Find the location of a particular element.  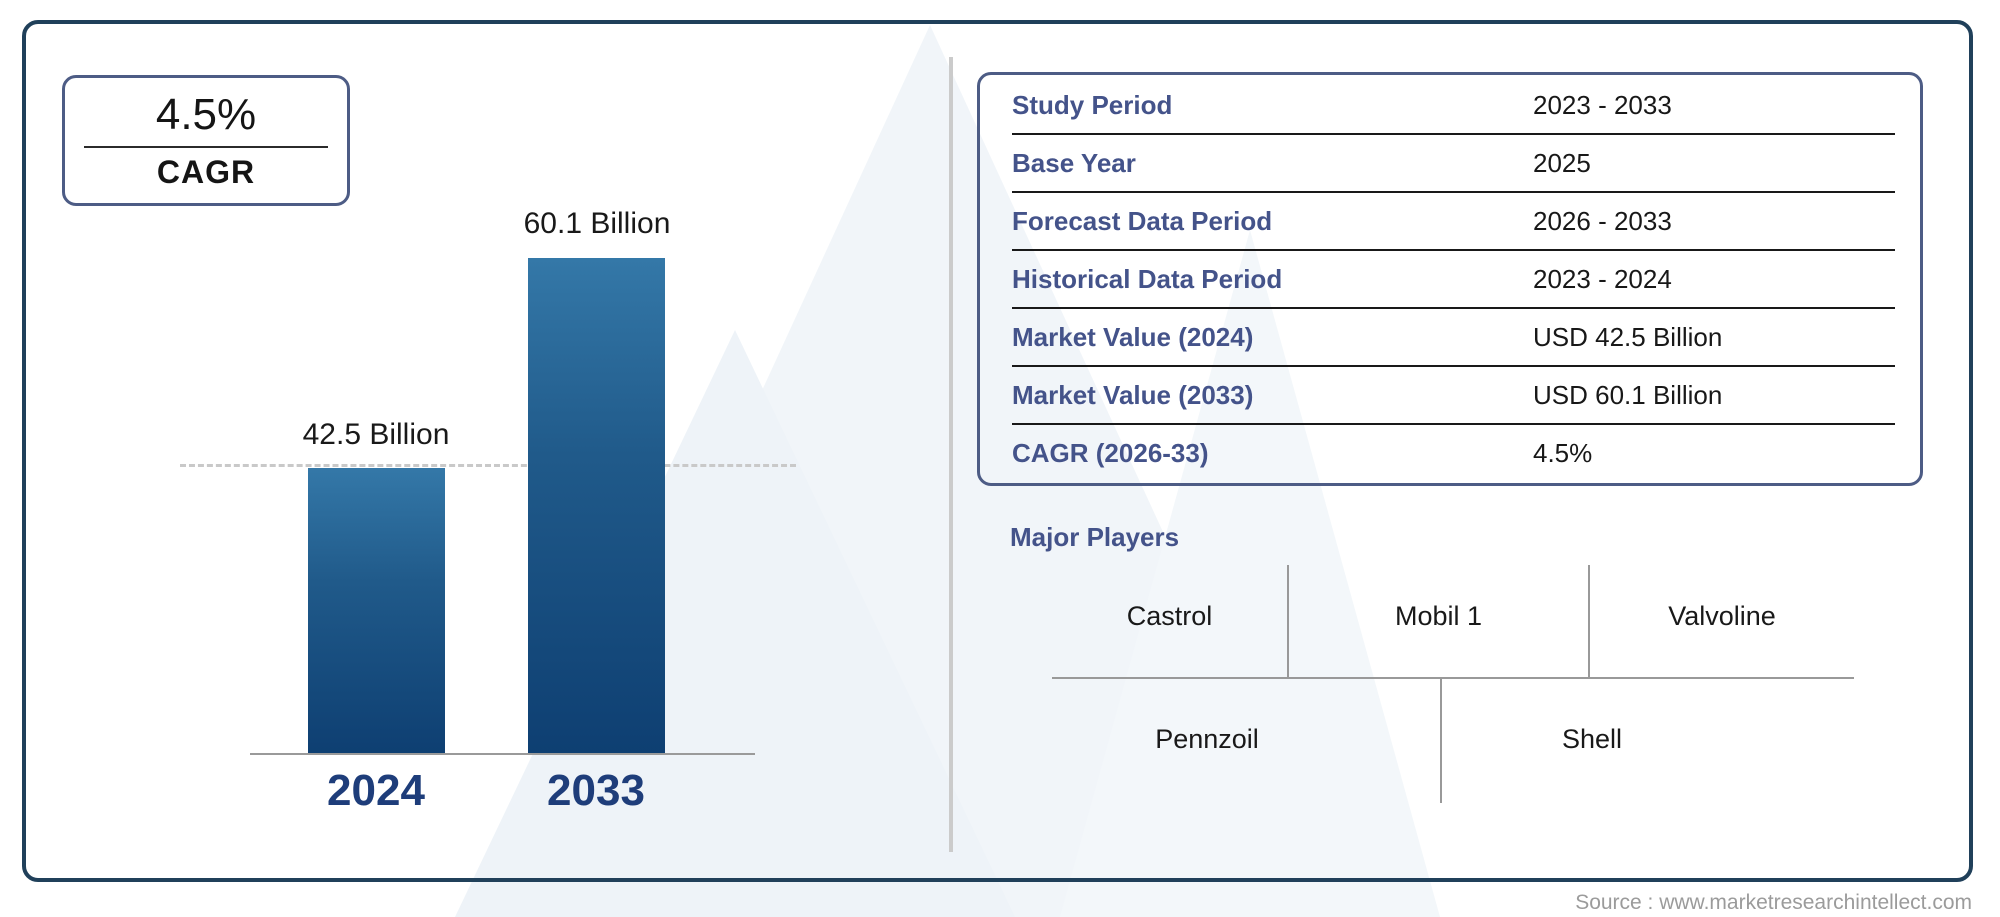

row-value: 4.5% is located at coordinates (1563, 452).